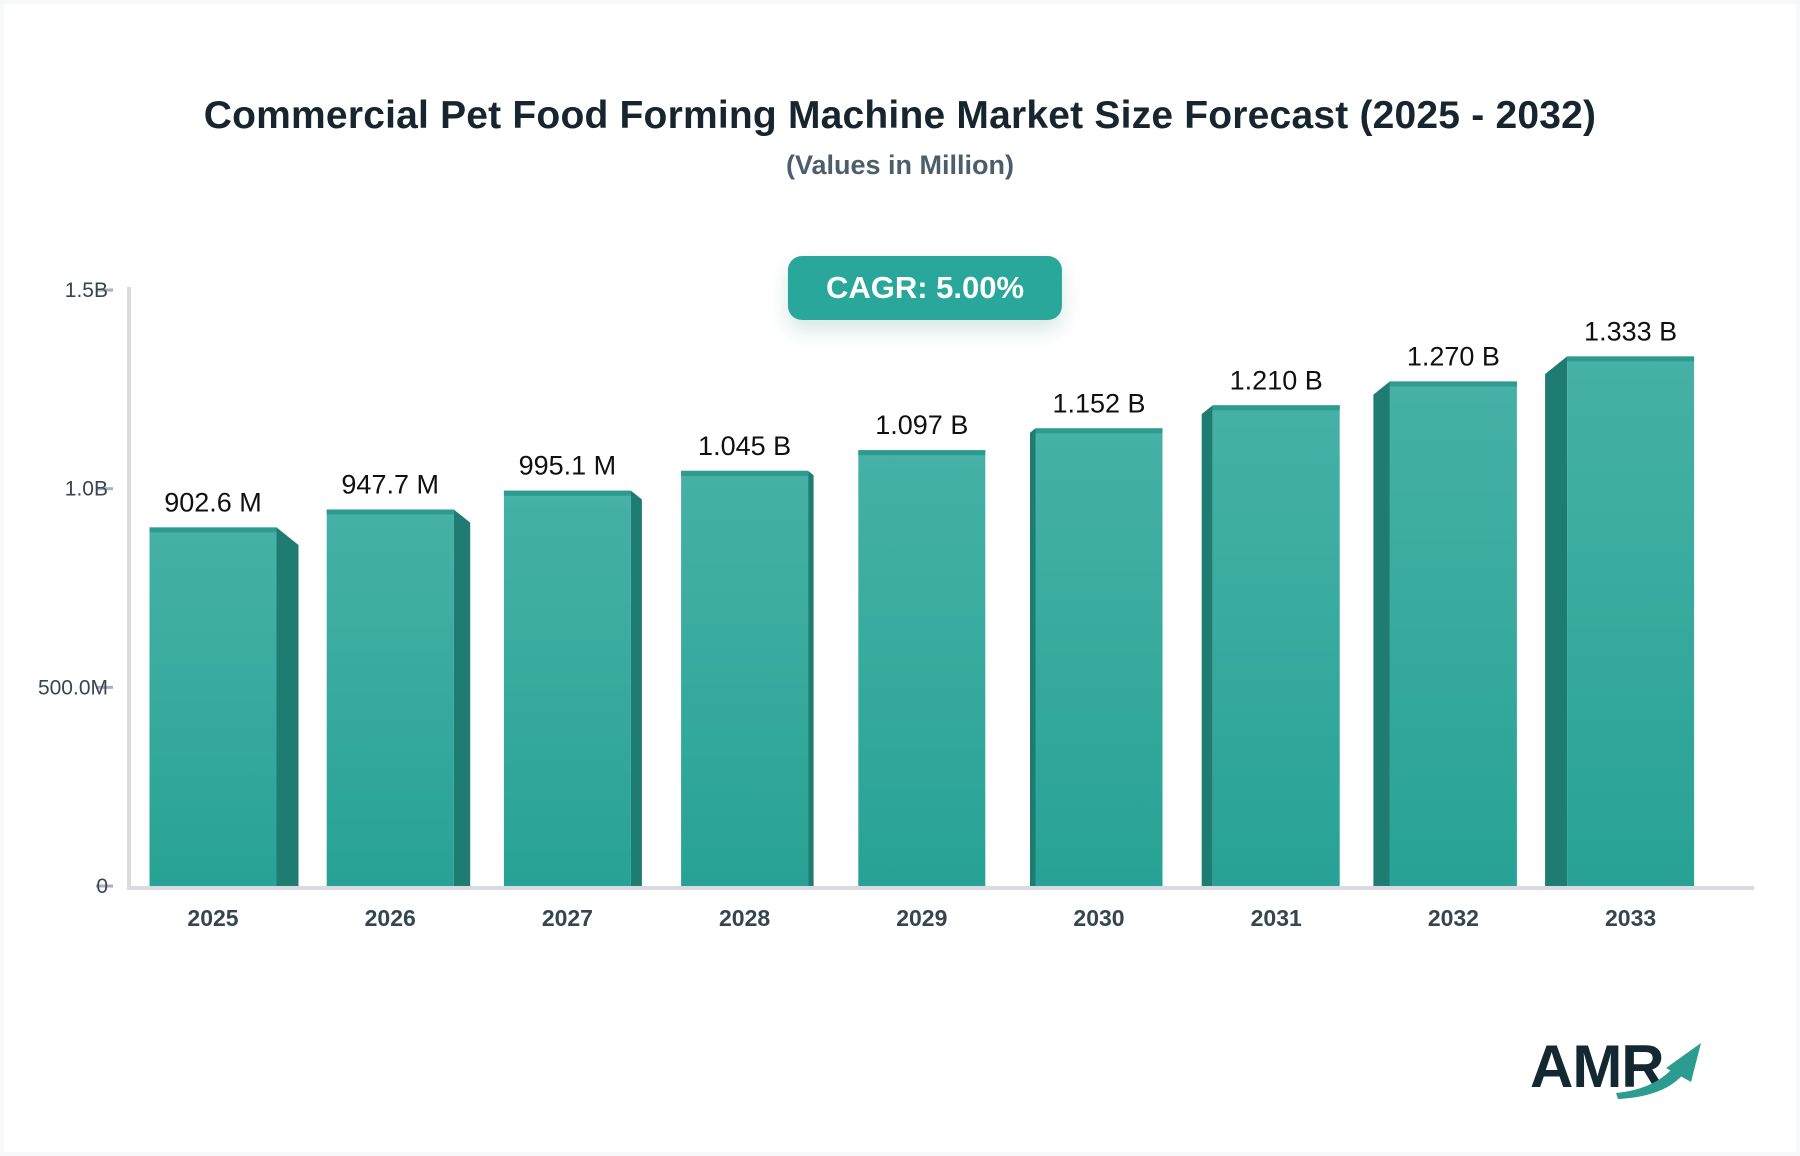 This screenshot has width=1800, height=1156. I want to click on bar-2029, so click(922, 668).